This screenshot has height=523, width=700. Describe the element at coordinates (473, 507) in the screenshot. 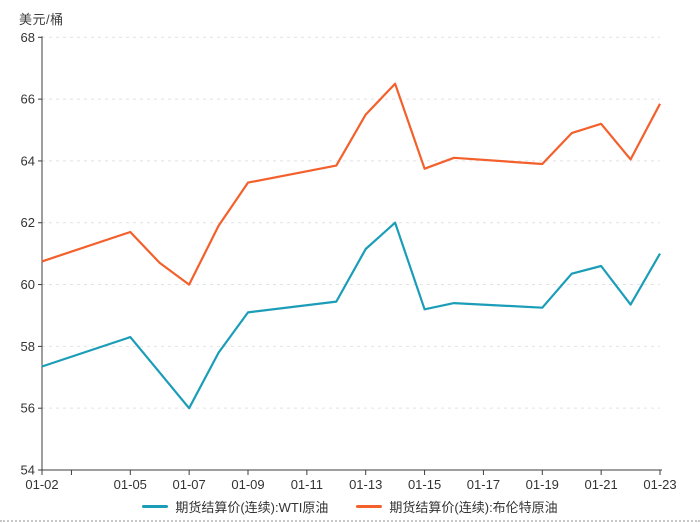

I see `legend-label-brent: 期货结算价(连续):布伦特原油` at that location.